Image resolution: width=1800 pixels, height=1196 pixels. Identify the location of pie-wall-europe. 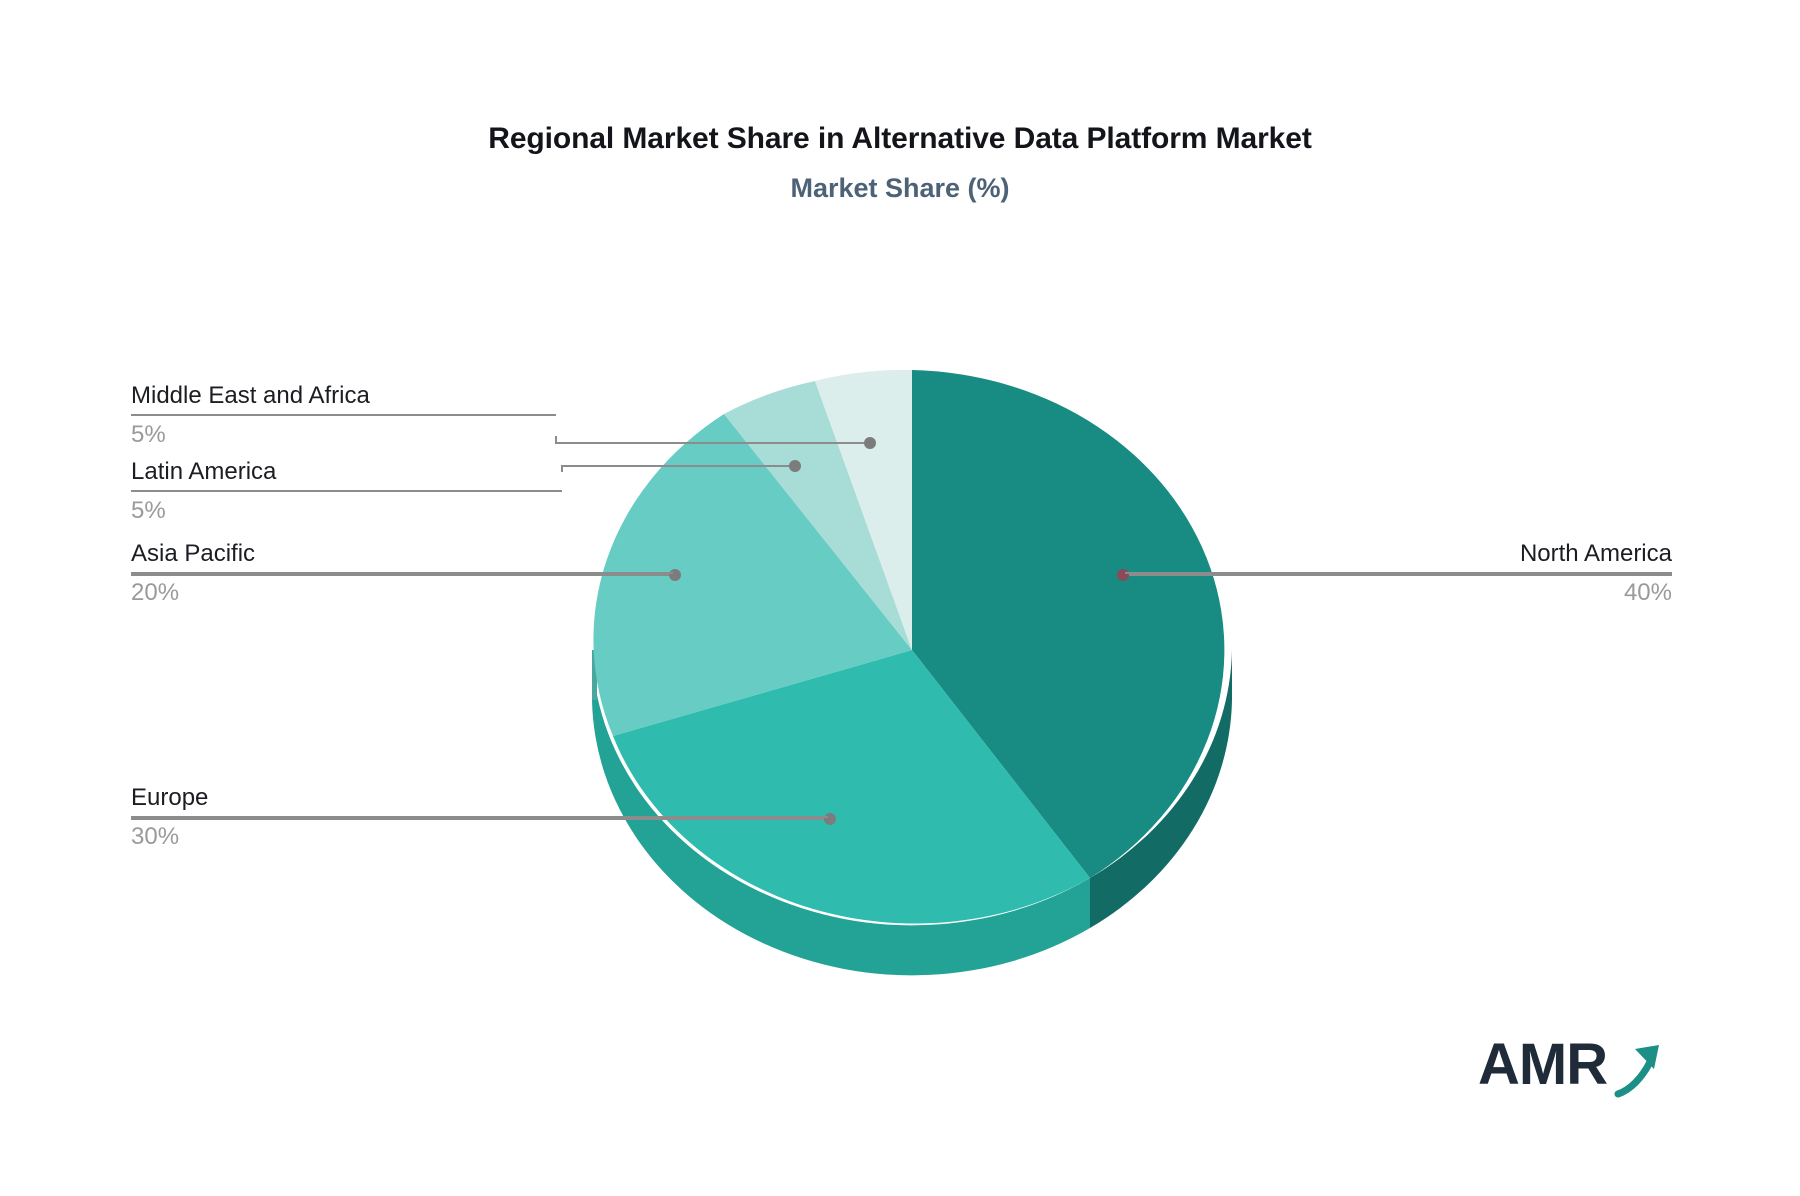
(841, 813).